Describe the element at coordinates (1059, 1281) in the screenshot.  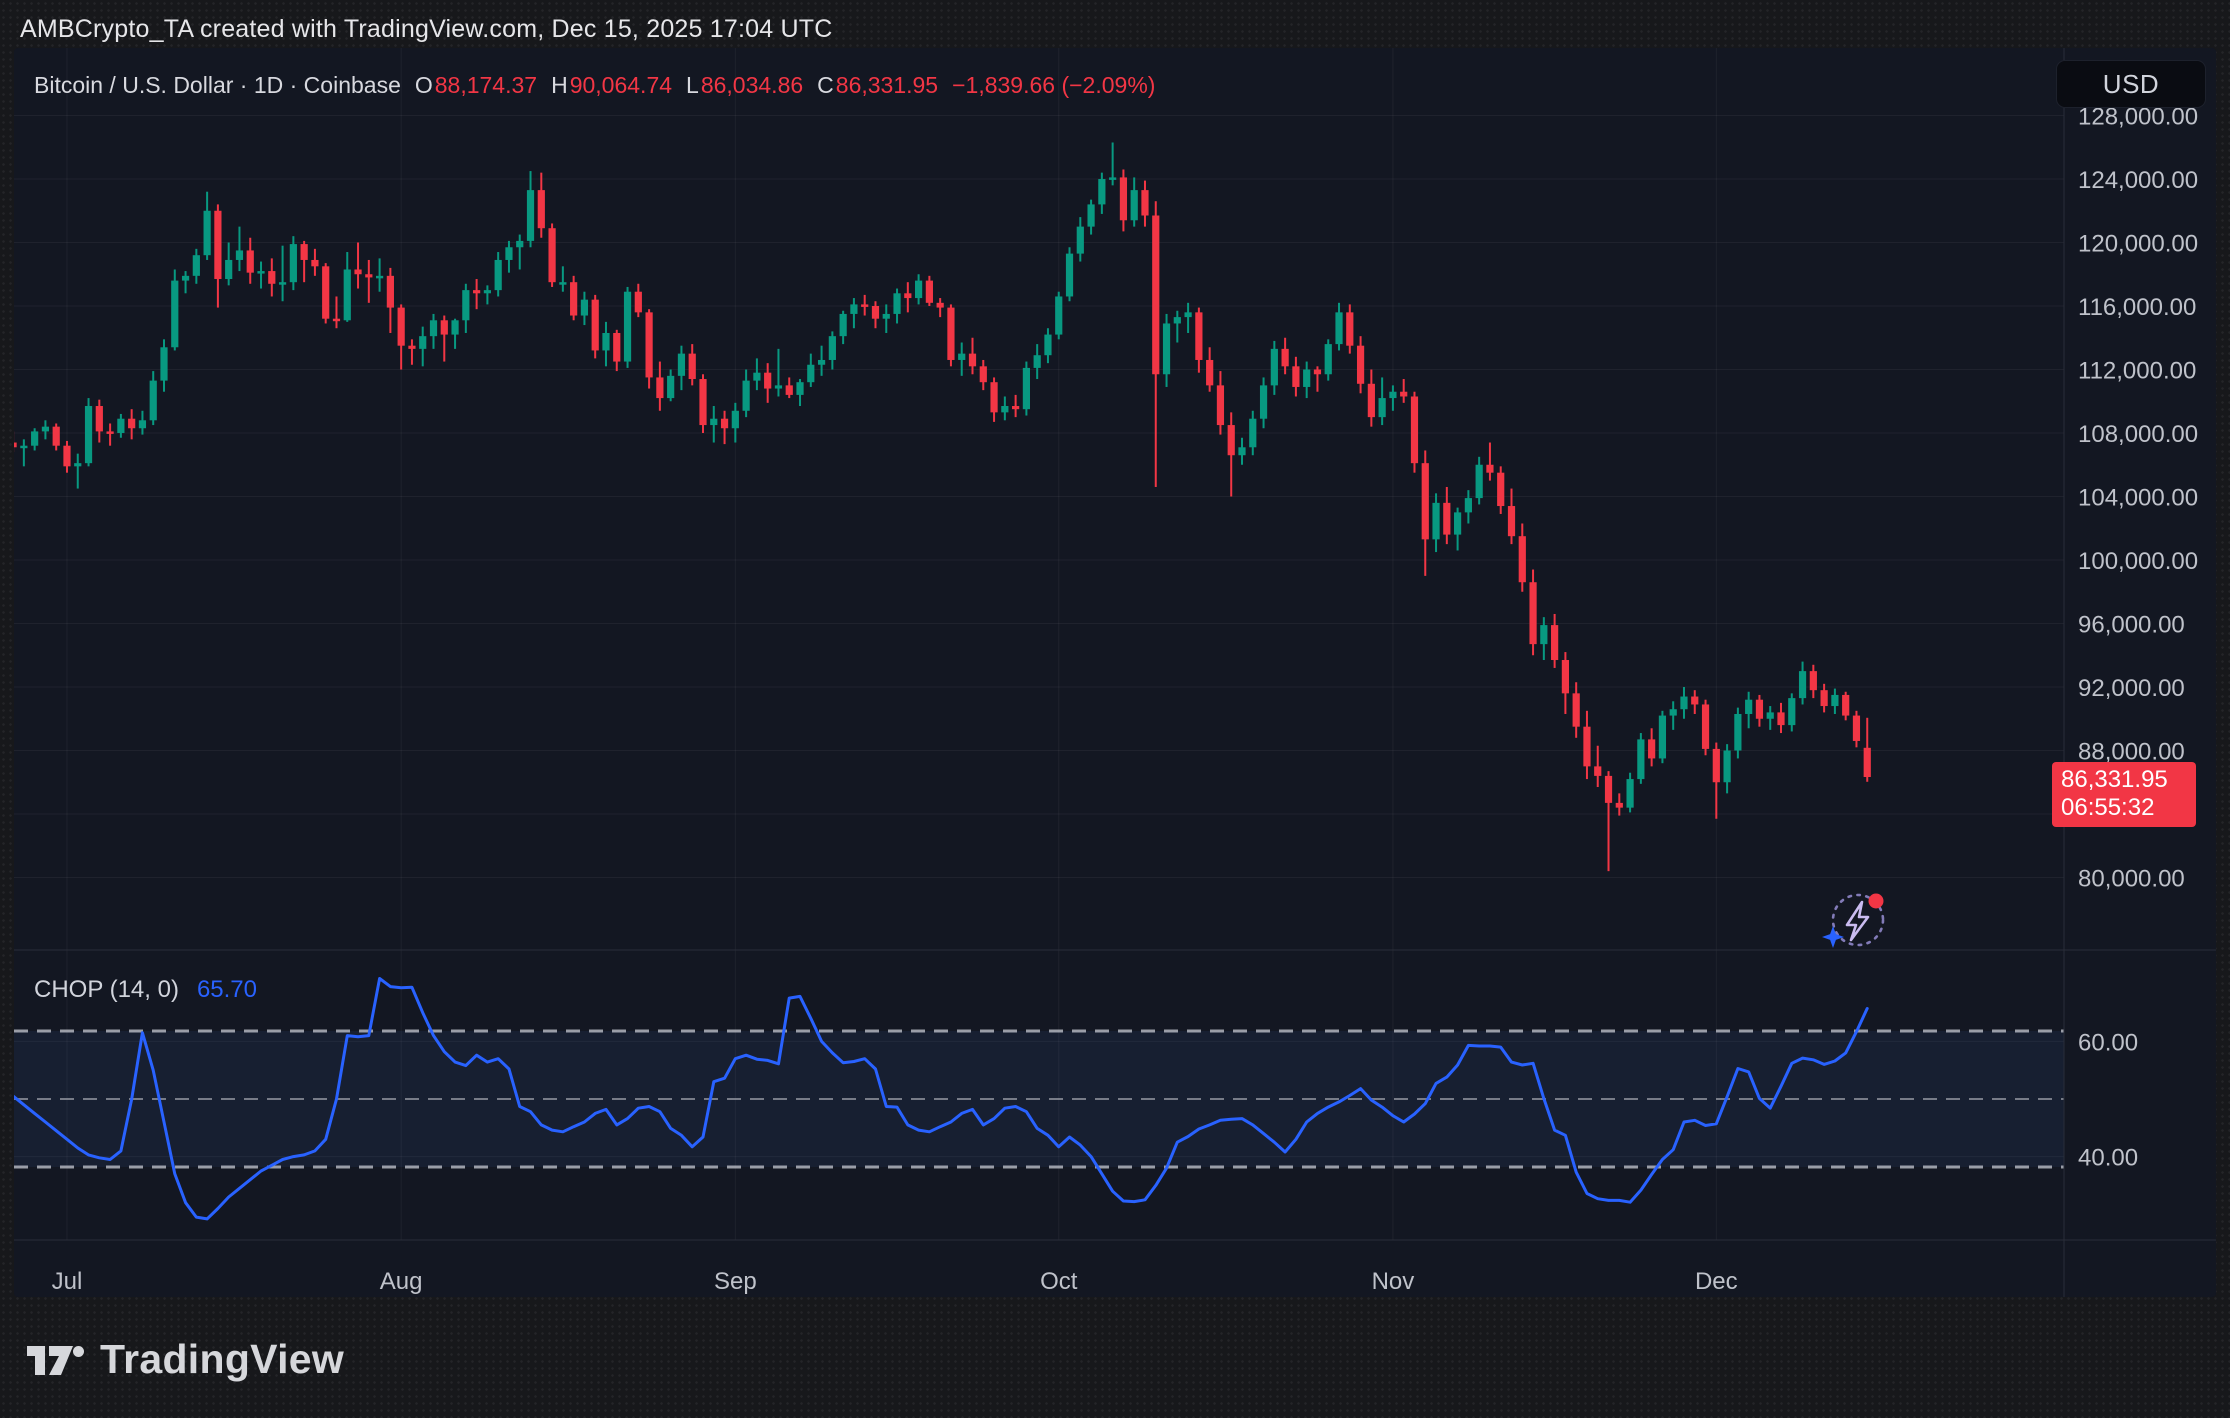
I see `month-label: Oct` at that location.